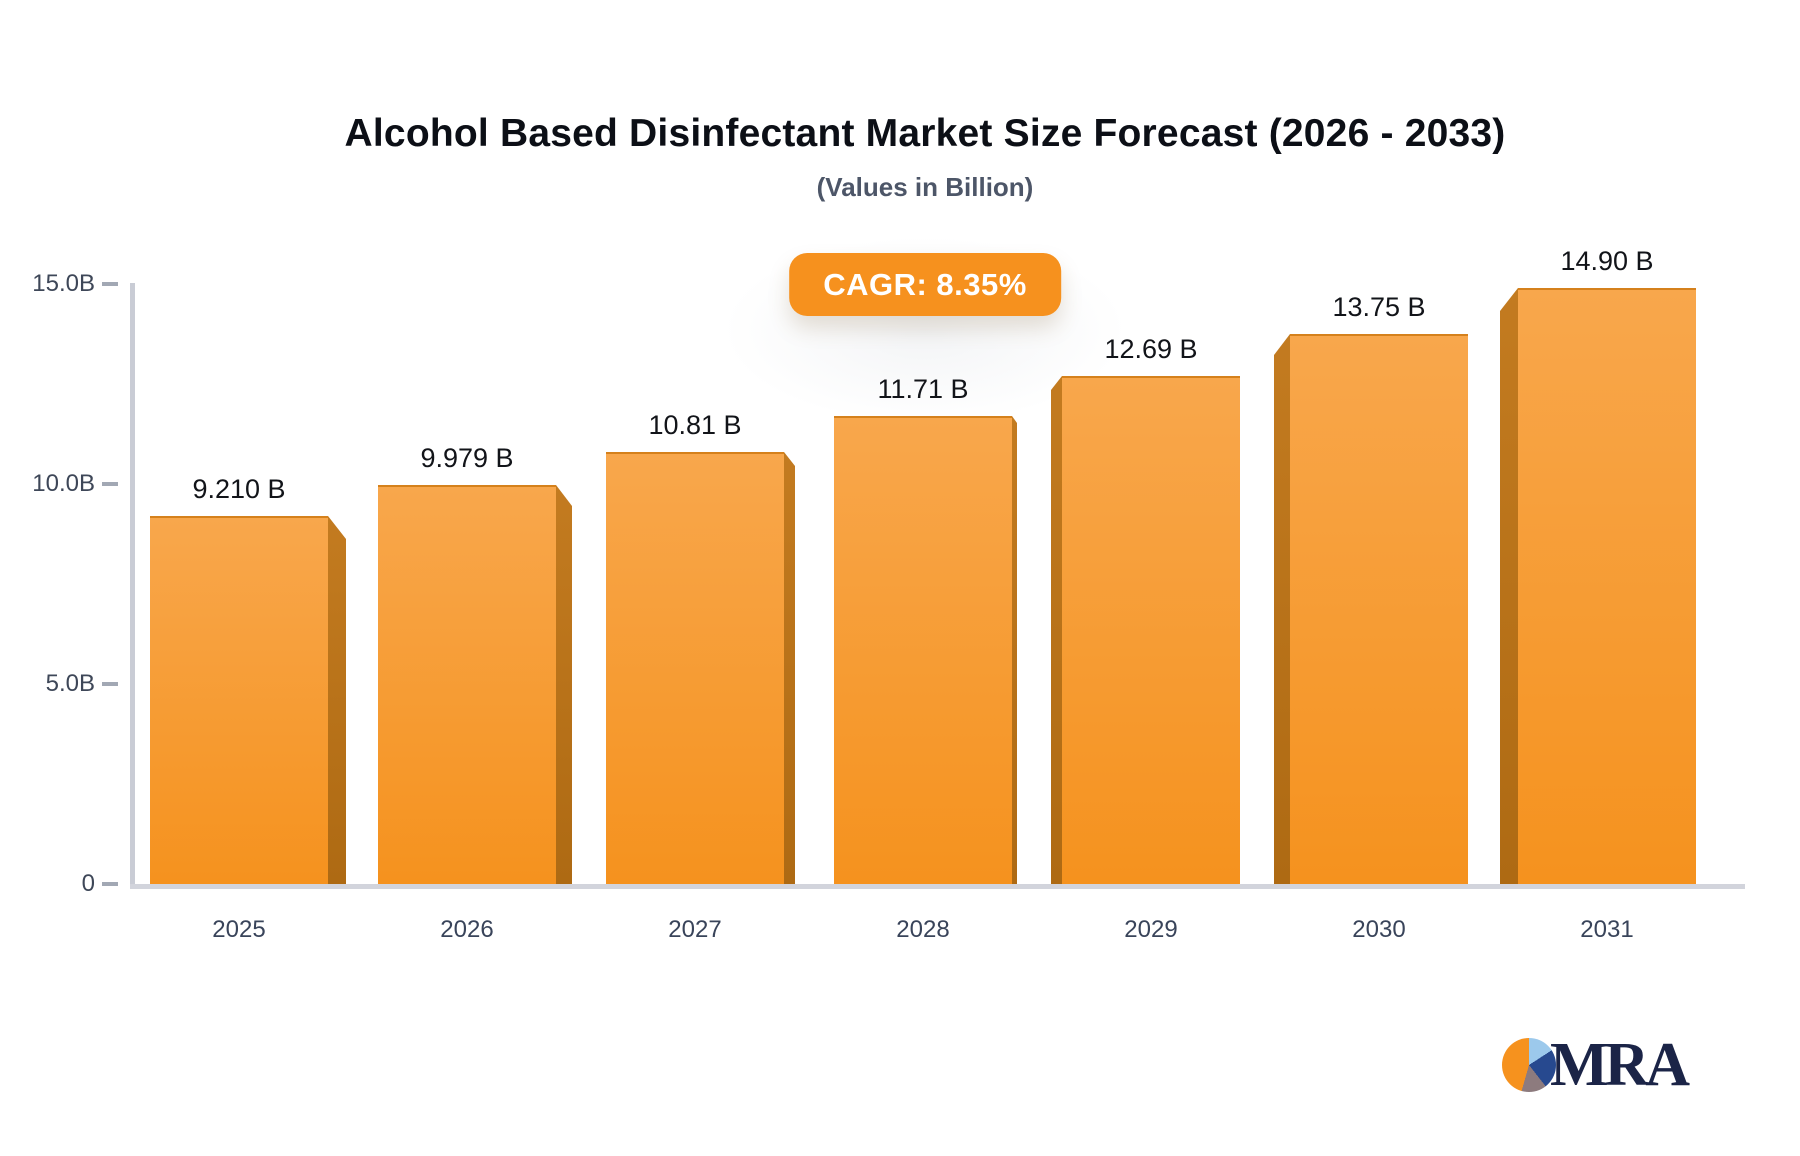  What do you see at coordinates (789, 668) in the screenshot?
I see `bar-side-face-2027` at bounding box center [789, 668].